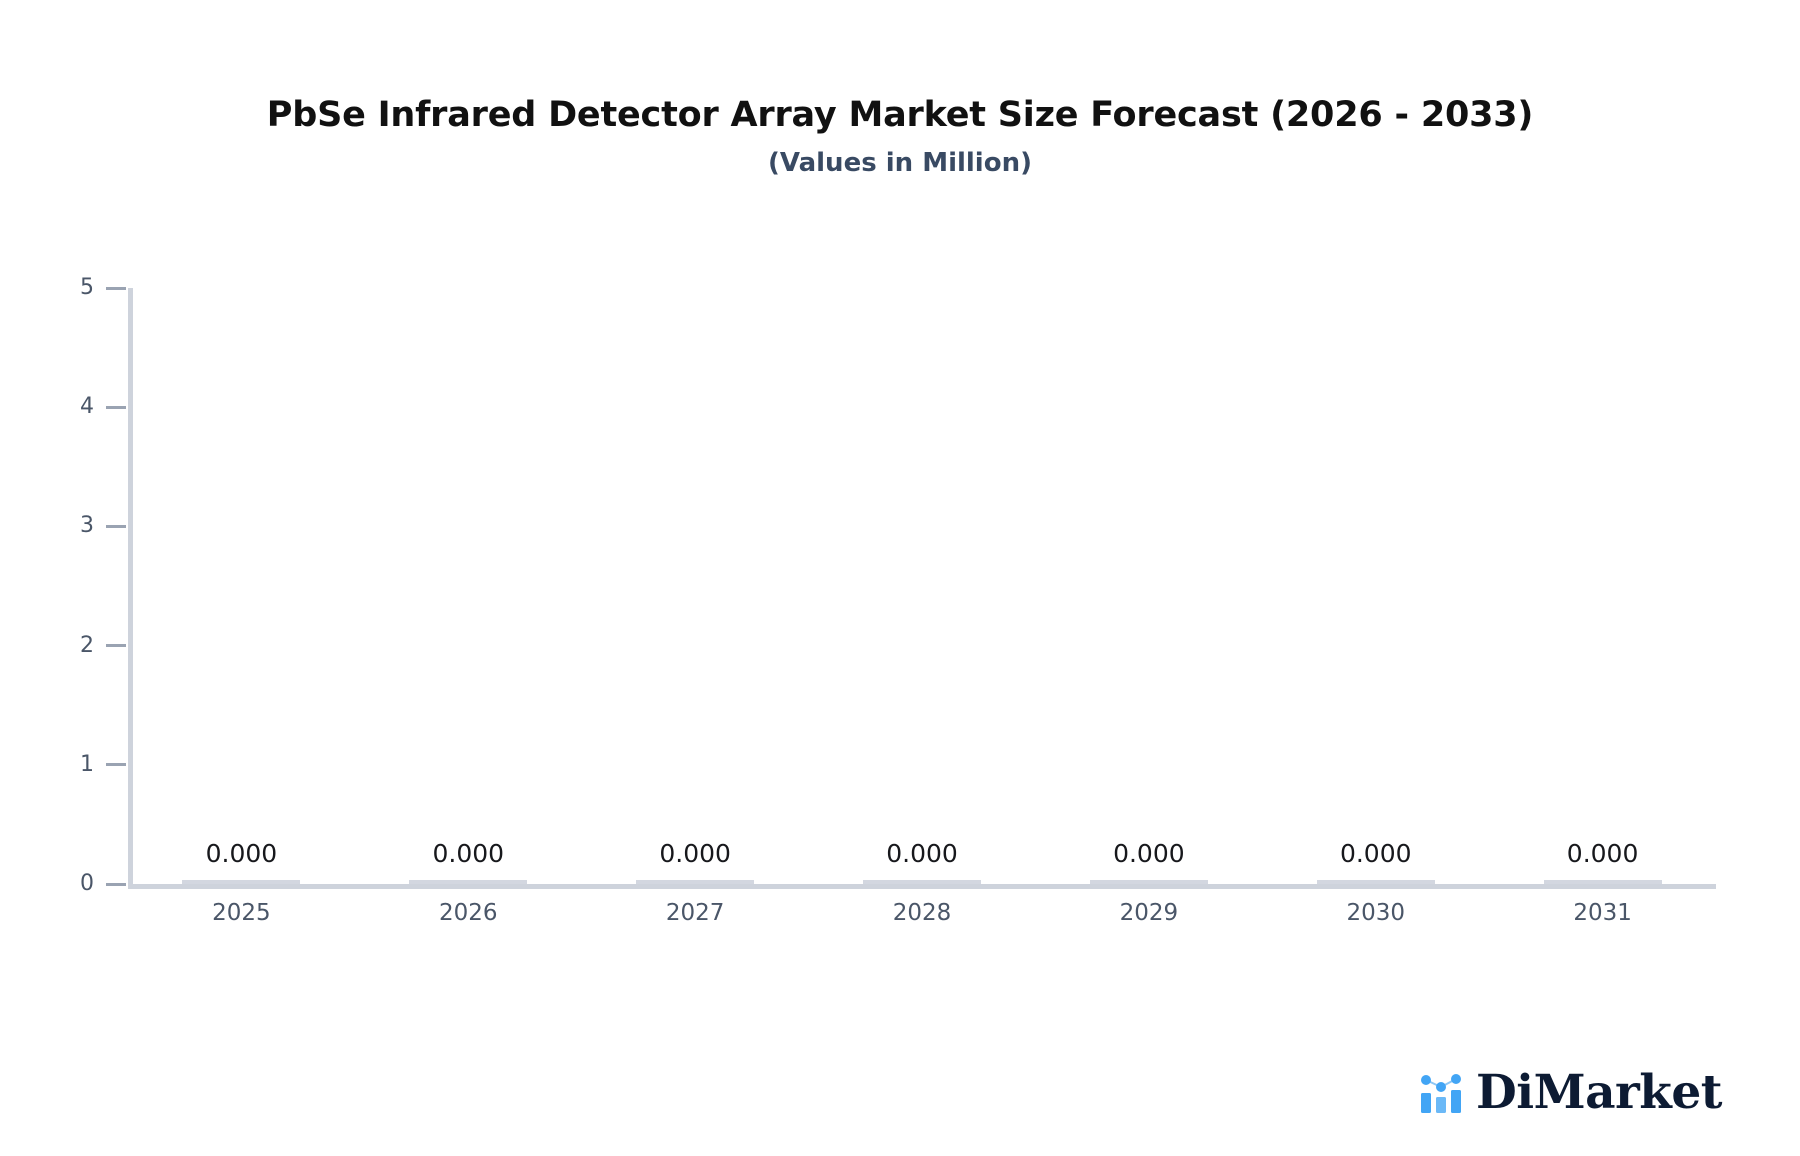 This screenshot has width=1800, height=1156. I want to click on x-axis-label-slot: 2029, so click(1148, 913).